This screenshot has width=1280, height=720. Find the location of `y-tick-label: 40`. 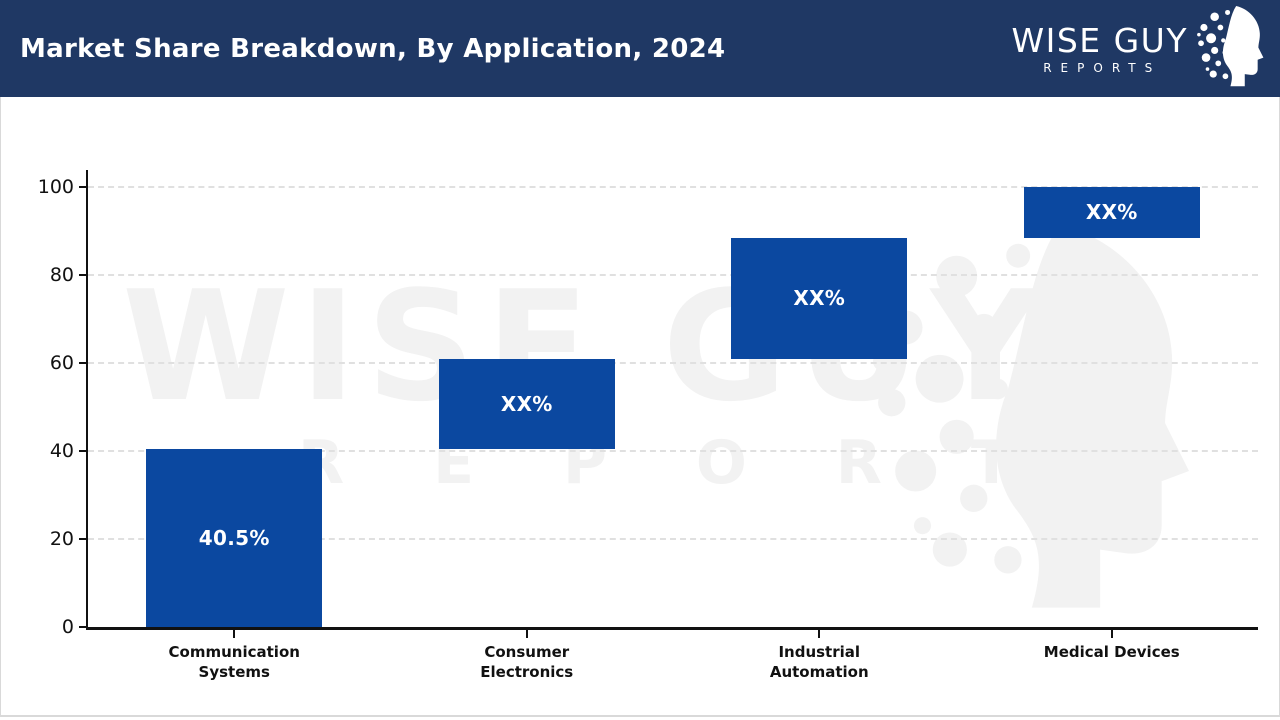

y-tick-label: 40 is located at coordinates (61, 451).